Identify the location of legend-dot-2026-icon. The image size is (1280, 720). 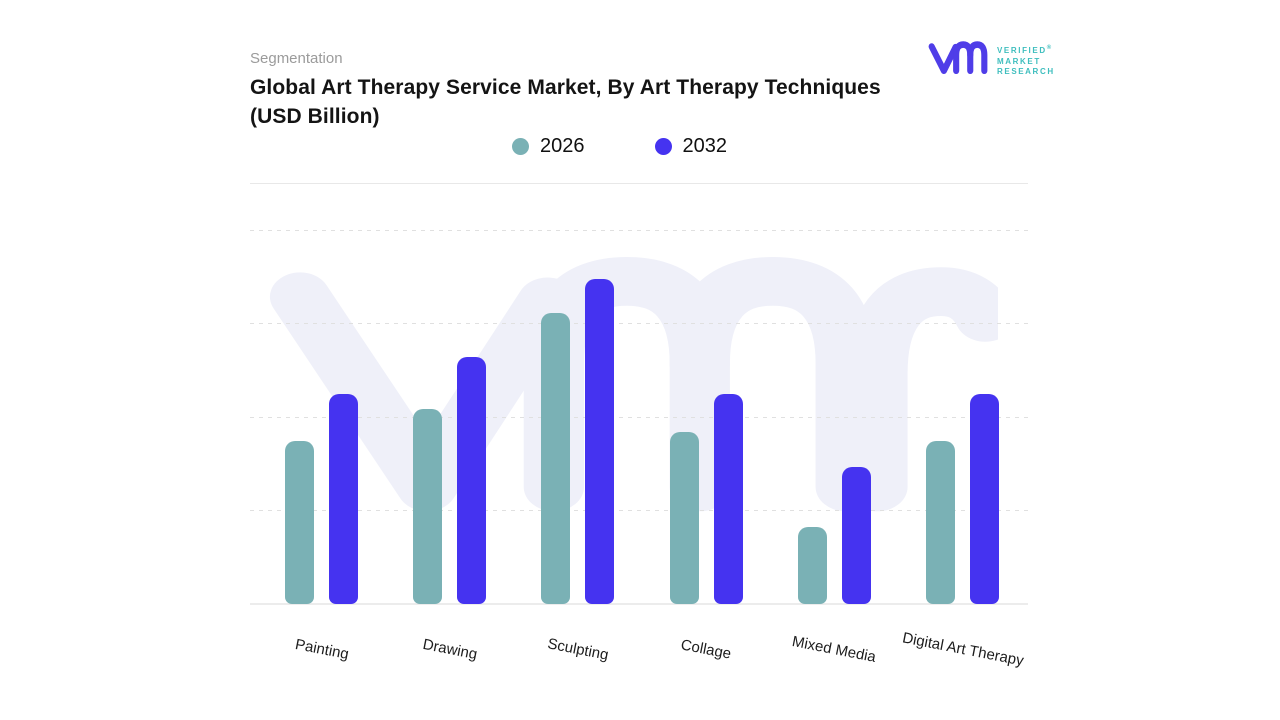
(520, 146).